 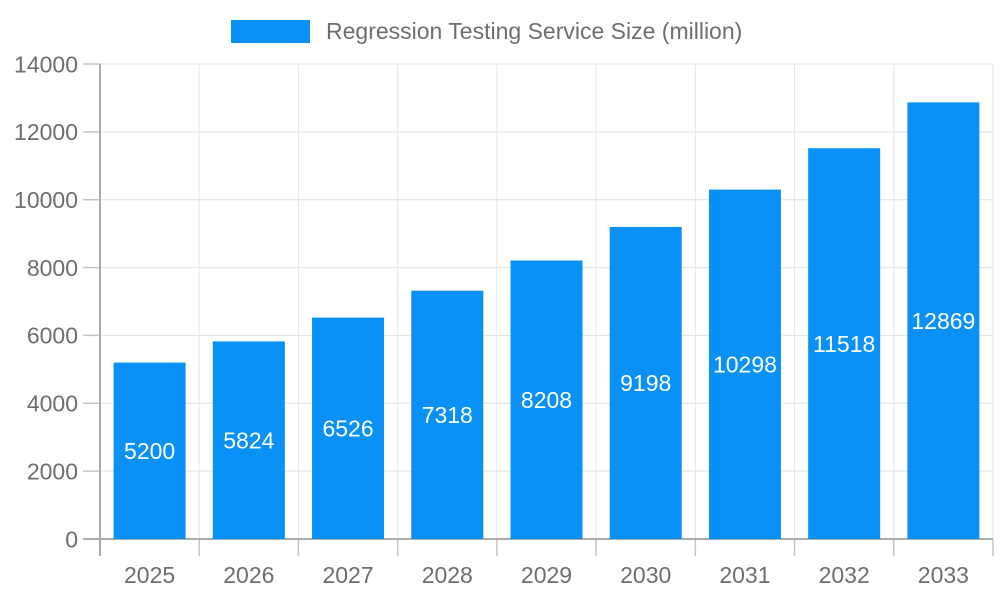 I want to click on bar-2028, so click(x=447, y=414).